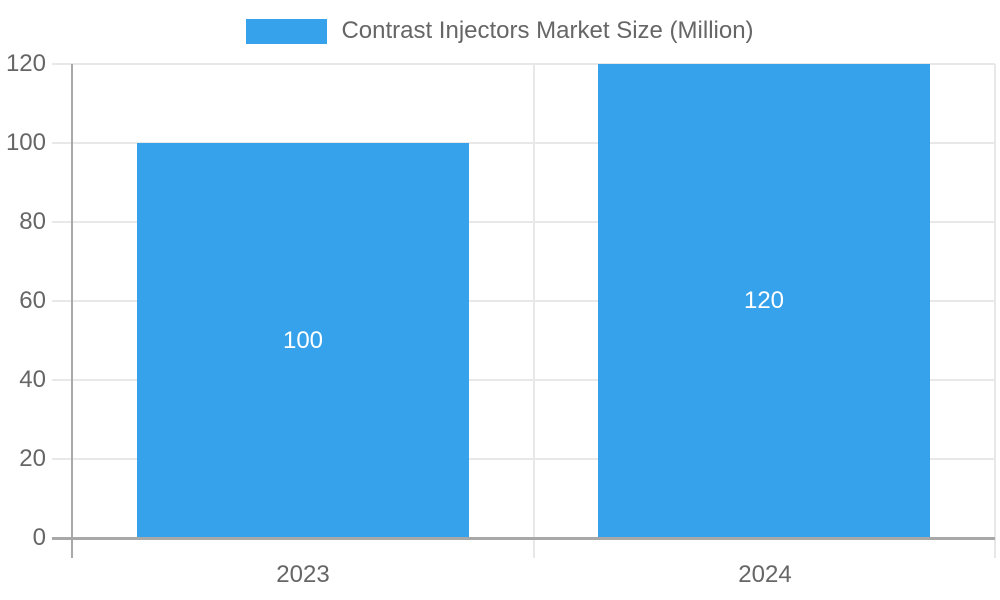  I want to click on y-tick-label: 120, so click(25, 63).